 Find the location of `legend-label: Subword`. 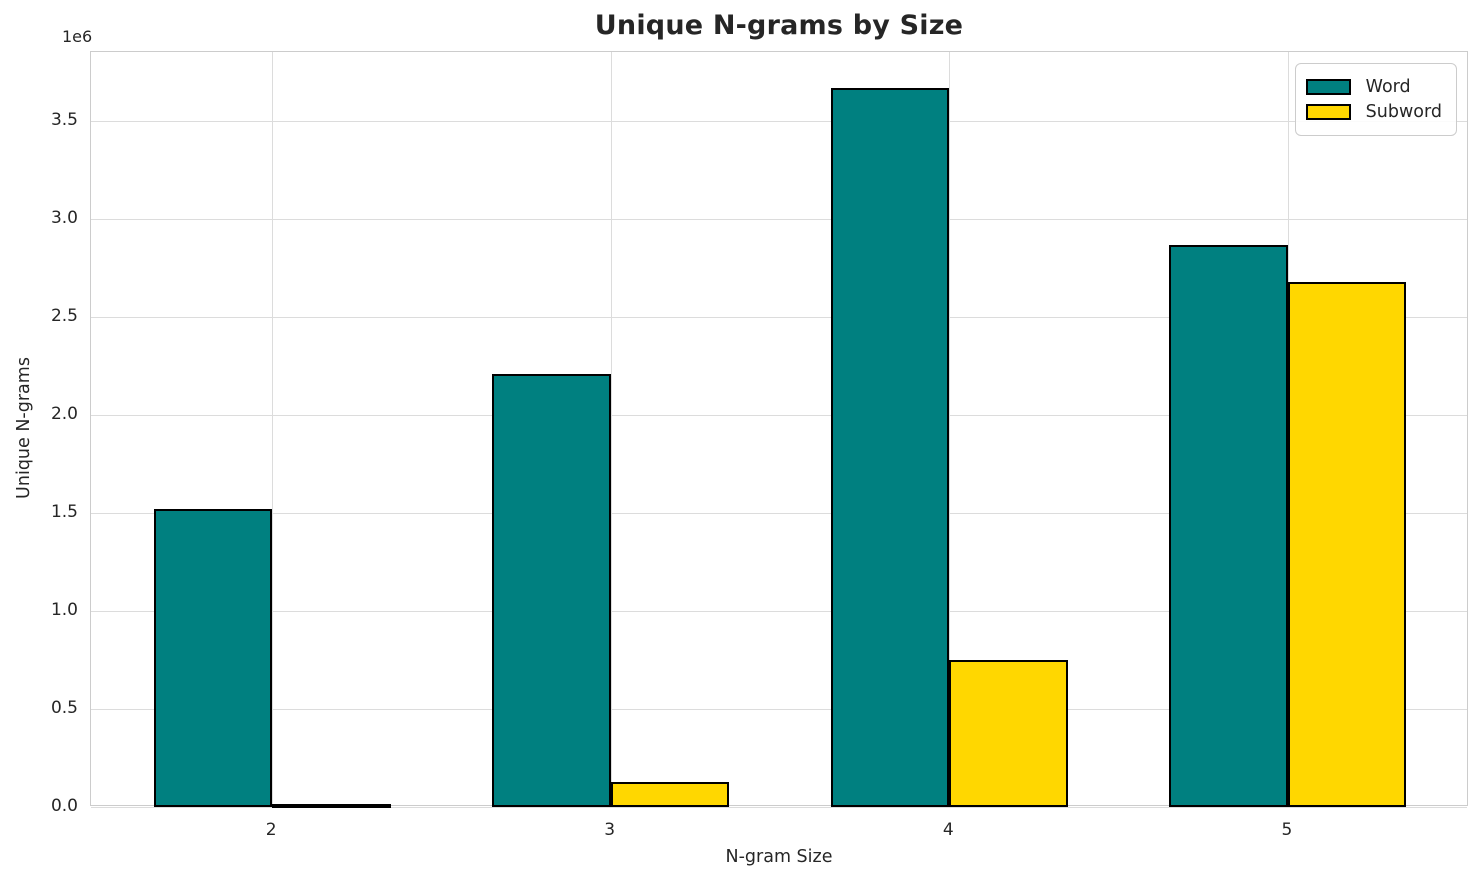

legend-label: Subword is located at coordinates (1403, 112).